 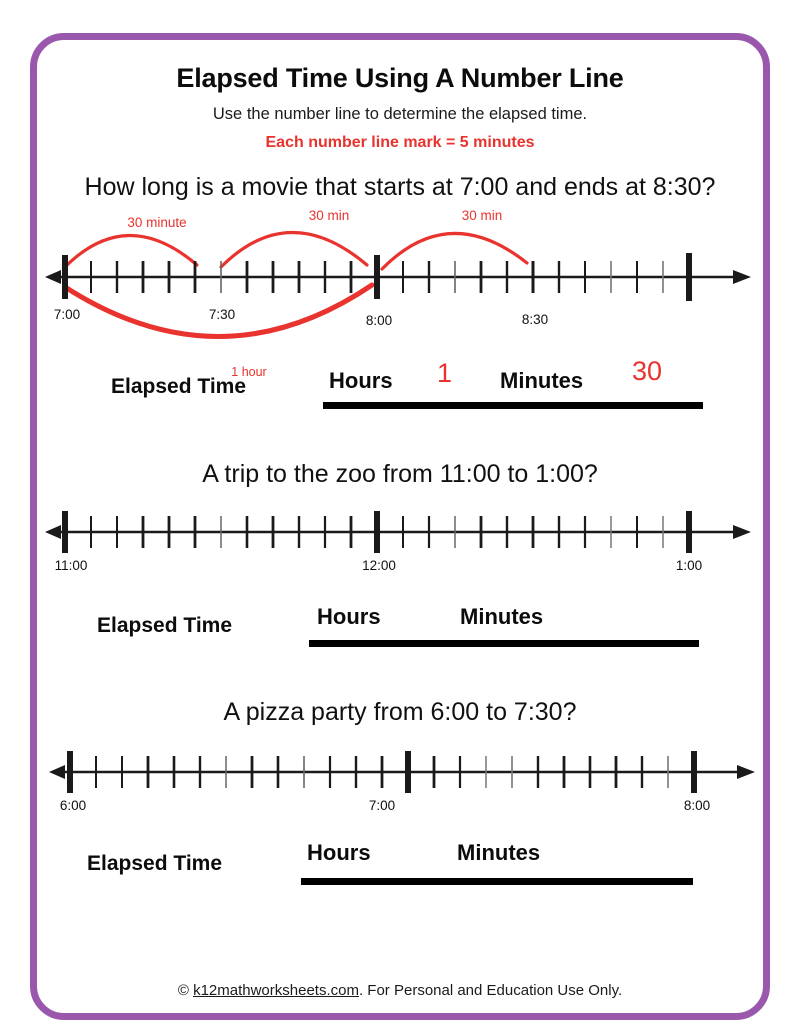 What do you see at coordinates (349, 616) in the screenshot?
I see `hours-word-2: Hours` at bounding box center [349, 616].